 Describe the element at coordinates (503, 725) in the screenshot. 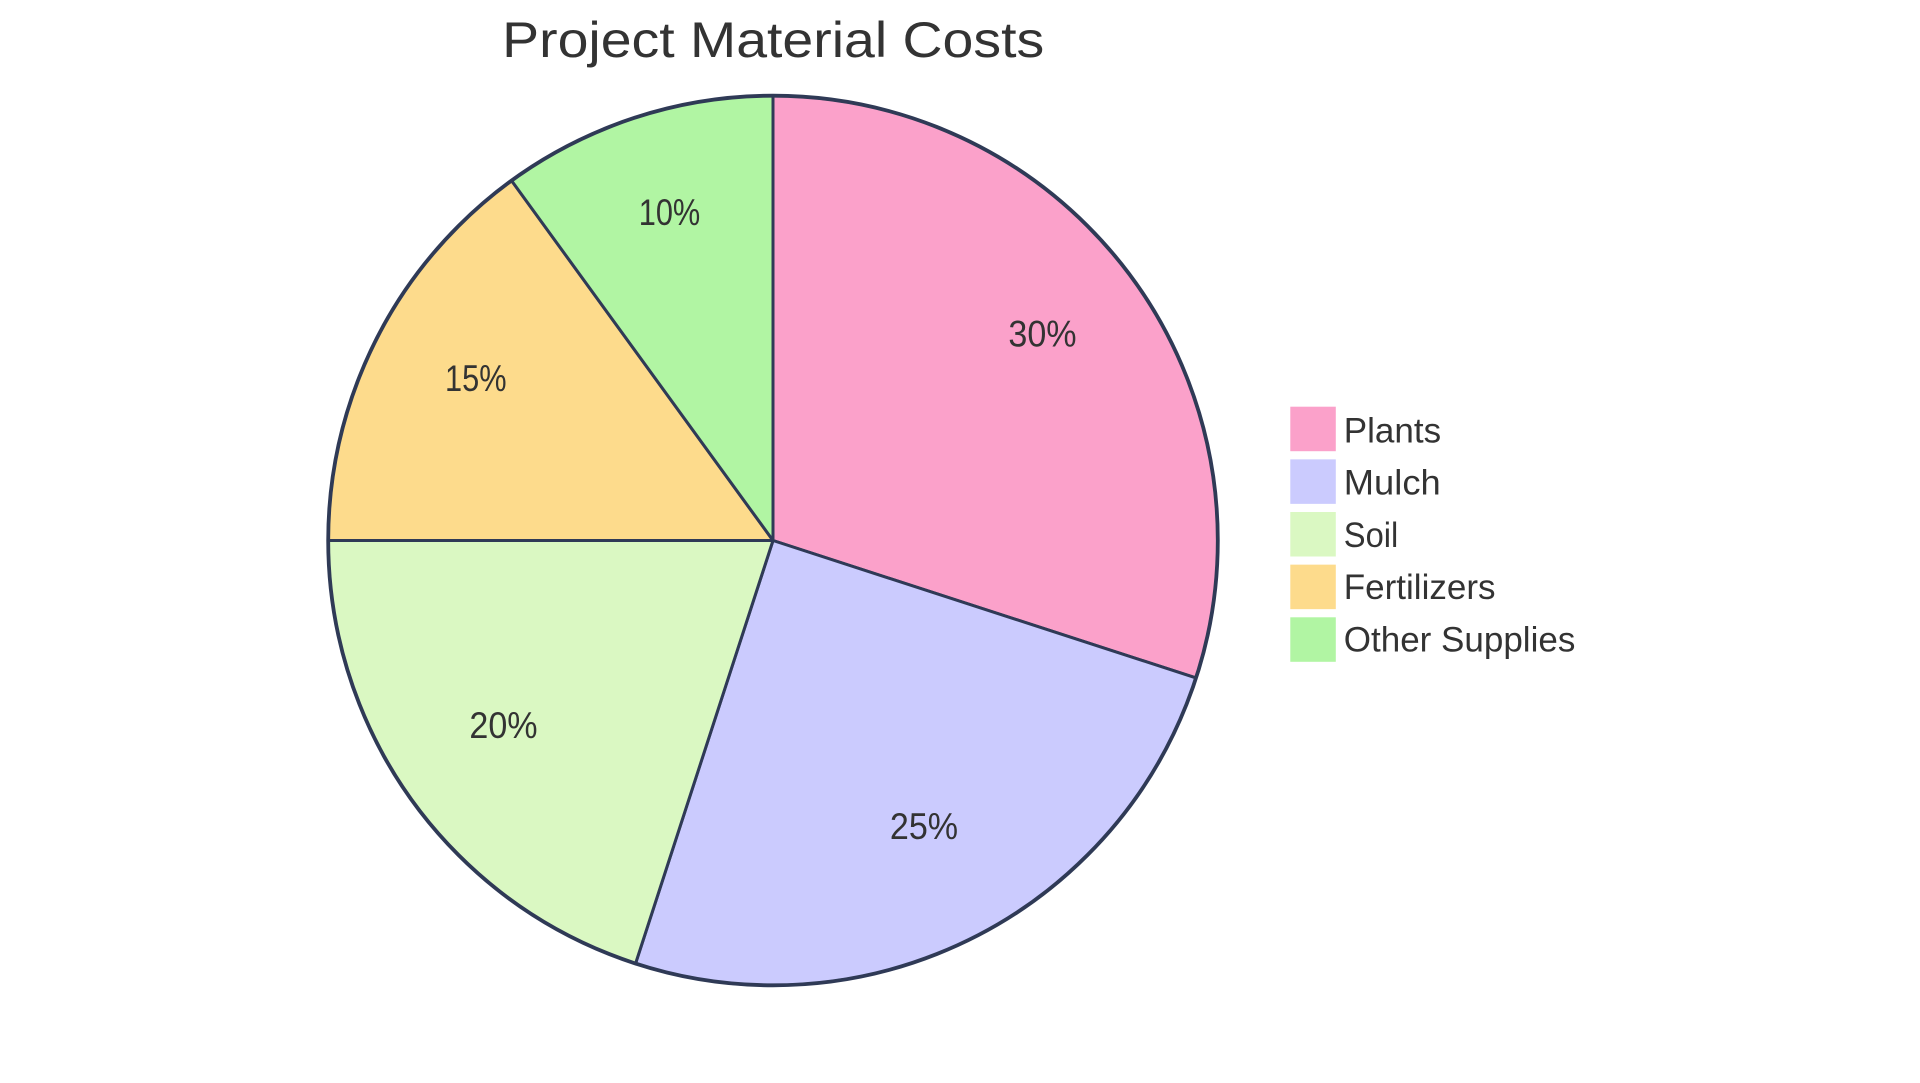

I see `svg-text: 20%` at that location.